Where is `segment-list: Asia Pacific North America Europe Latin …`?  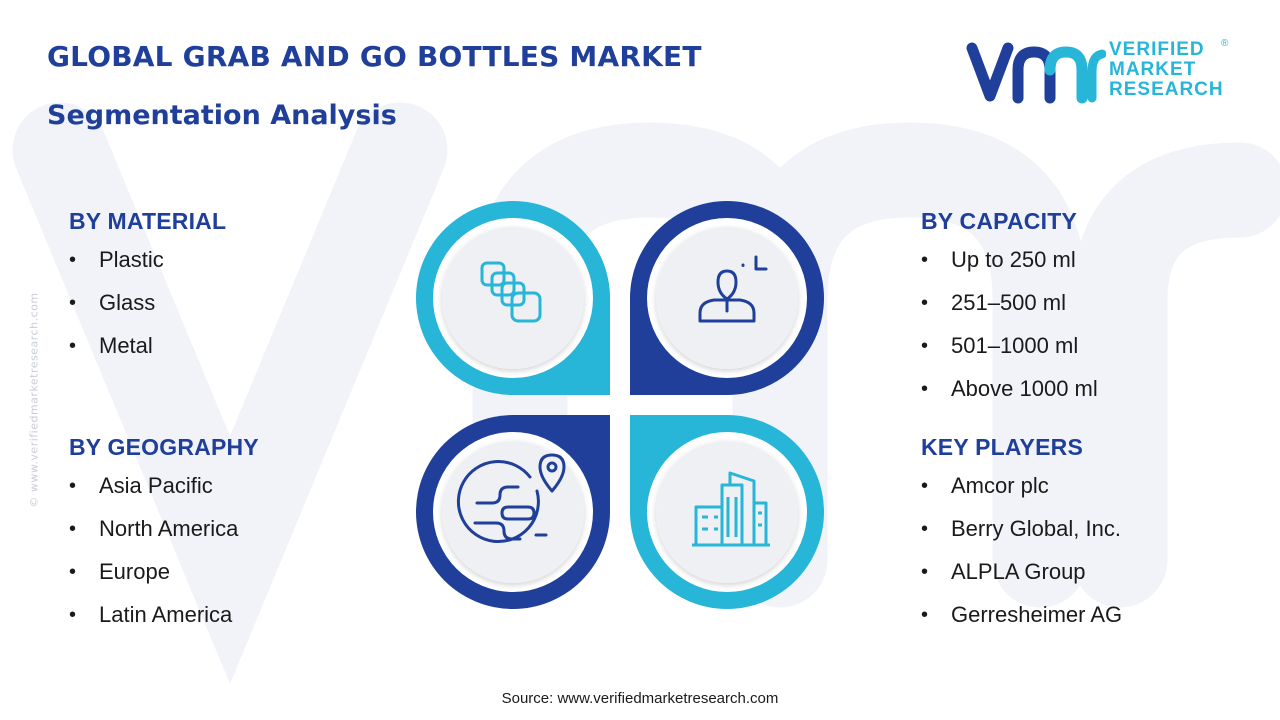 segment-list: Asia Pacific North America Europe Latin … is located at coordinates (164, 559).